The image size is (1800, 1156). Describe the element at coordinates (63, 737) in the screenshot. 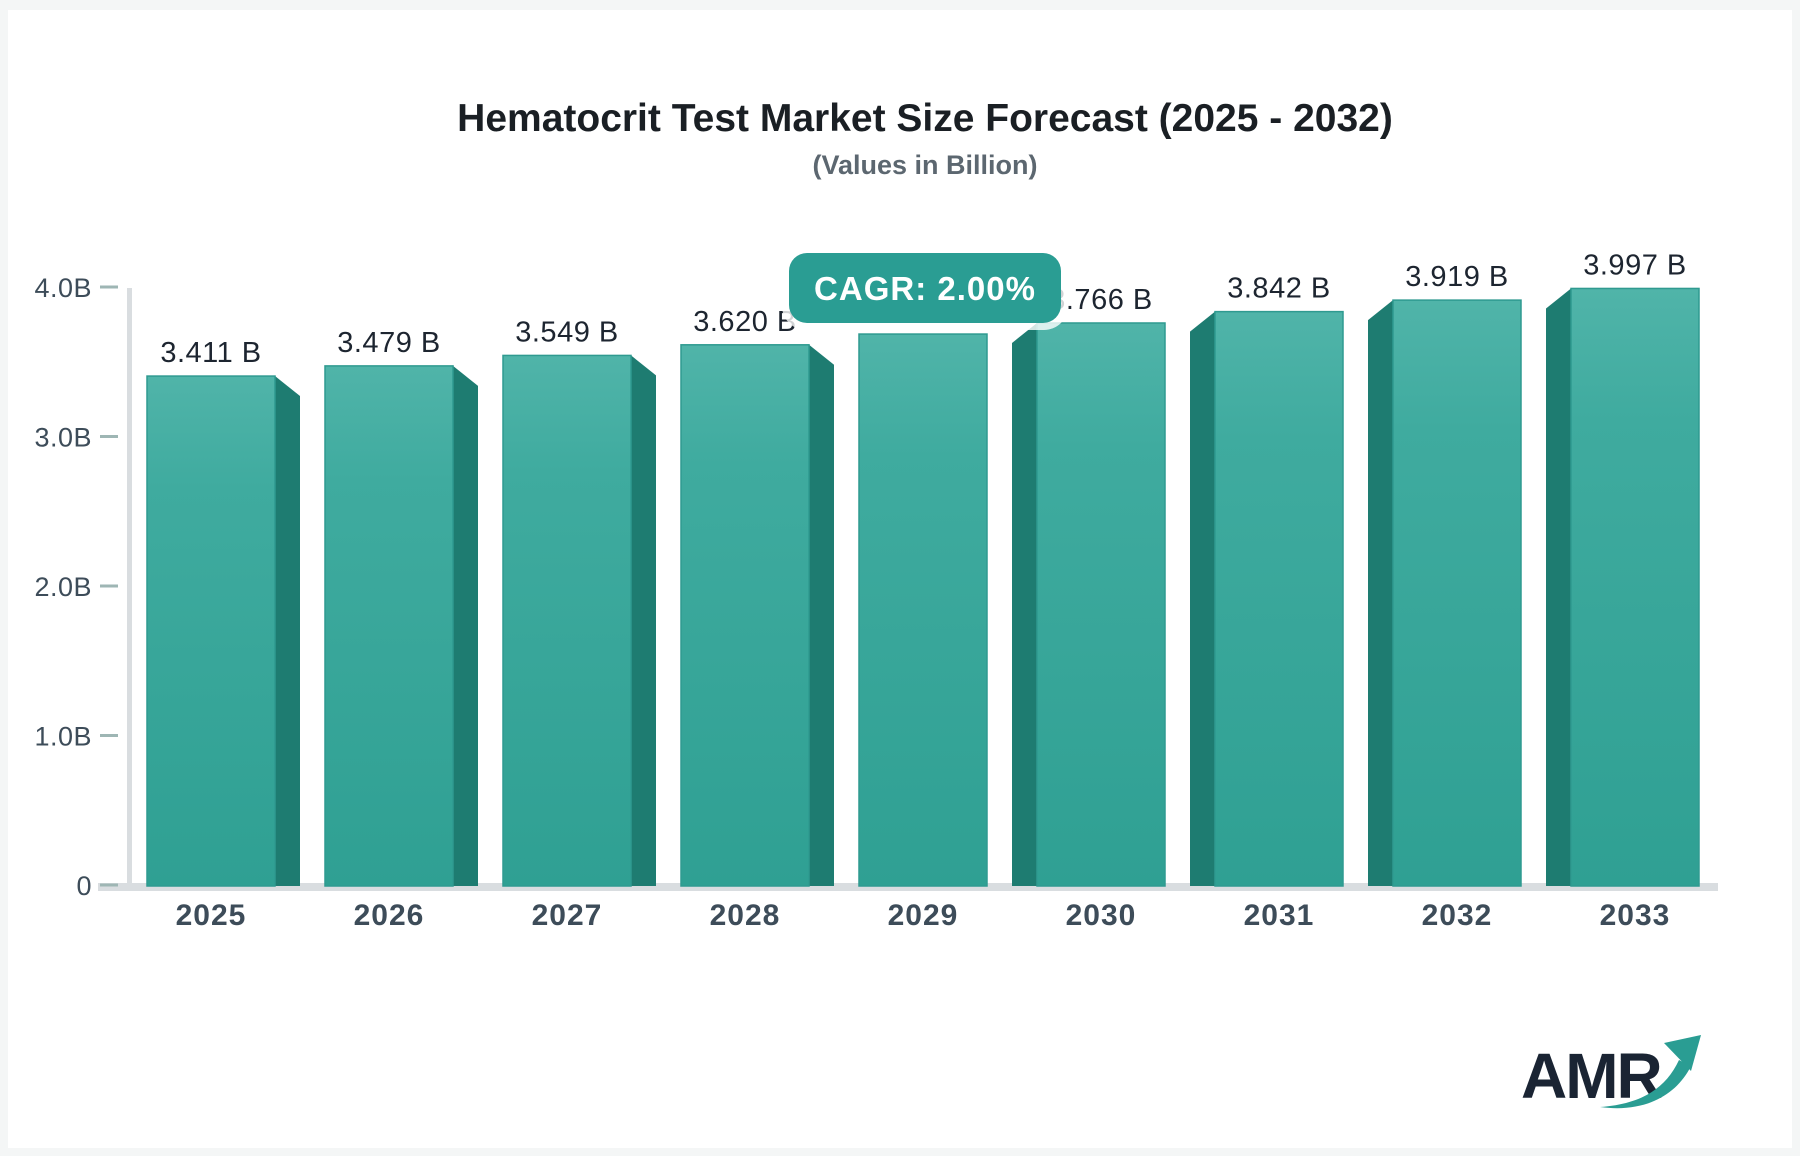

I see `y-tick-label: 1.0B` at that location.